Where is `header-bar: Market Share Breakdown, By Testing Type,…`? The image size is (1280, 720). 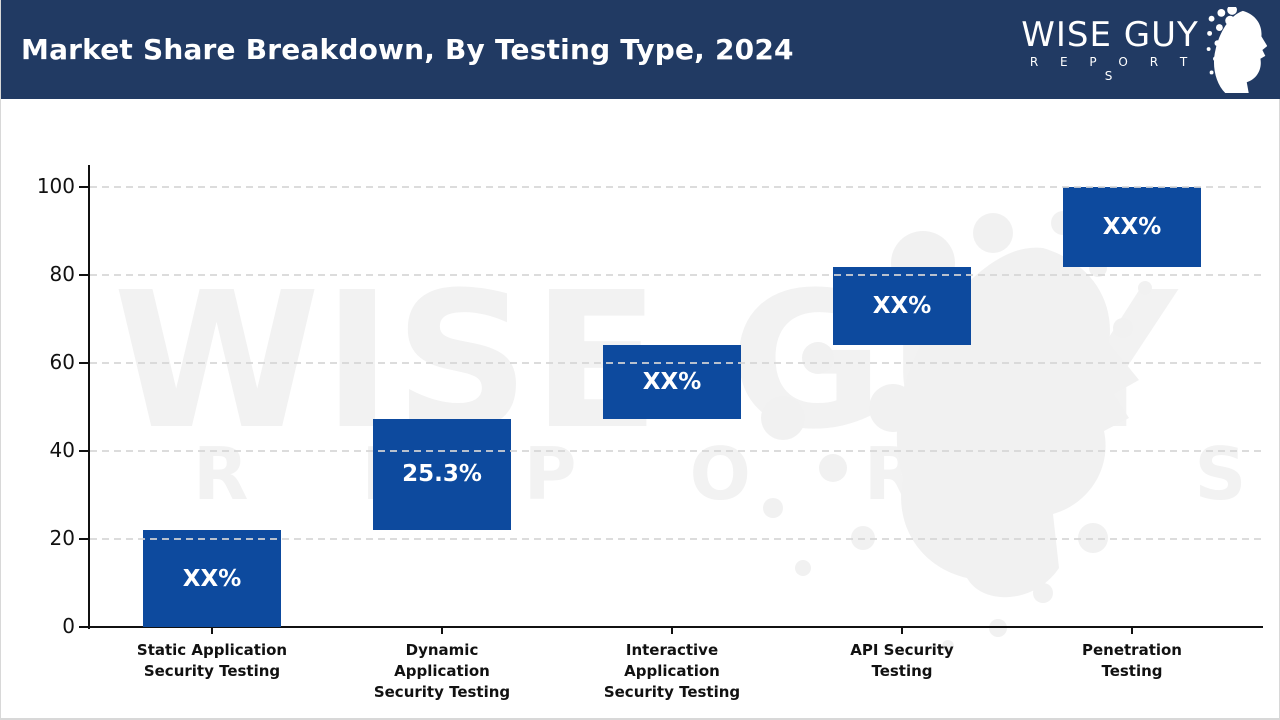
header-bar: Market Share Breakdown, By Testing Type,… is located at coordinates (640, 49).